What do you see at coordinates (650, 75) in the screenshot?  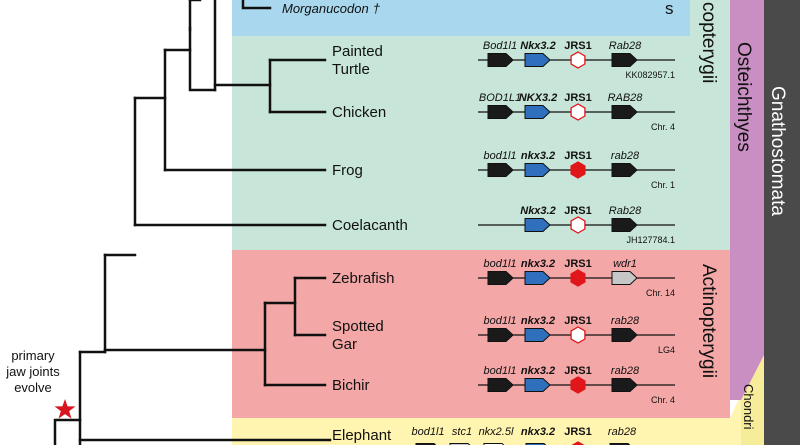 I see `locus-id: KK082957.1` at bounding box center [650, 75].